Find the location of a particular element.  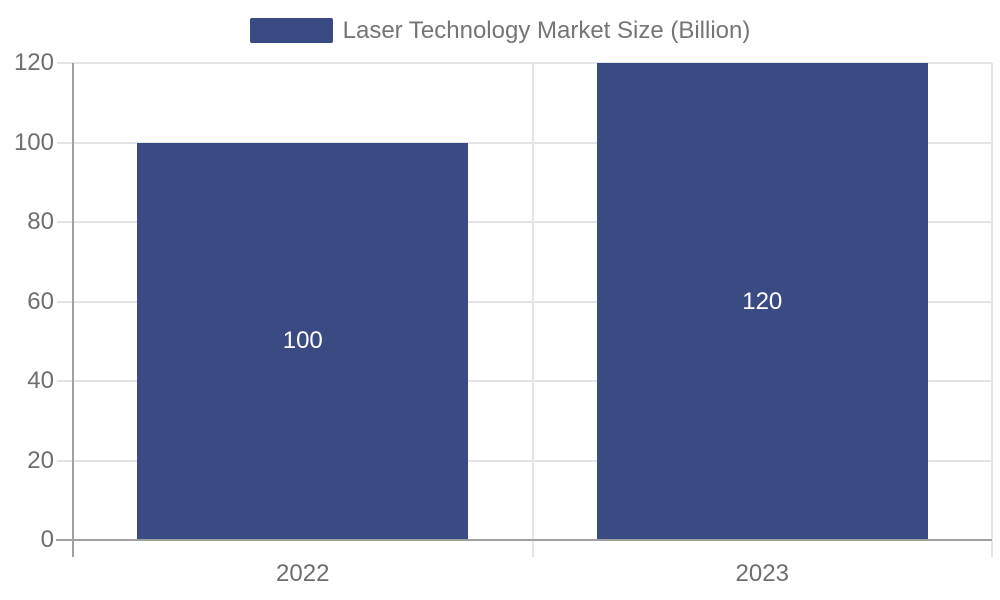

x-axis-line is located at coordinates (524, 540).